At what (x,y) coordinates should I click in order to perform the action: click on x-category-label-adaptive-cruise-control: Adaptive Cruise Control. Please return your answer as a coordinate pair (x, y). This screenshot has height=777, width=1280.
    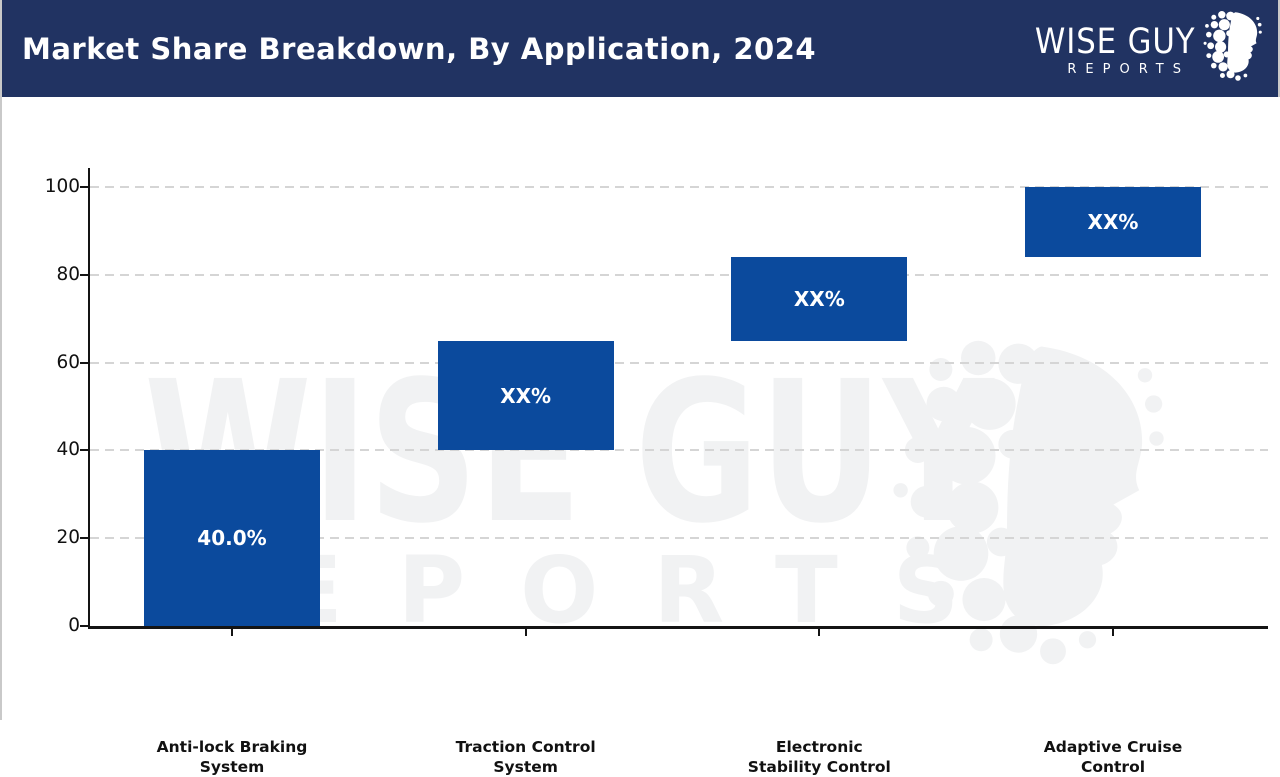
    Looking at the image, I should click on (1113, 757).